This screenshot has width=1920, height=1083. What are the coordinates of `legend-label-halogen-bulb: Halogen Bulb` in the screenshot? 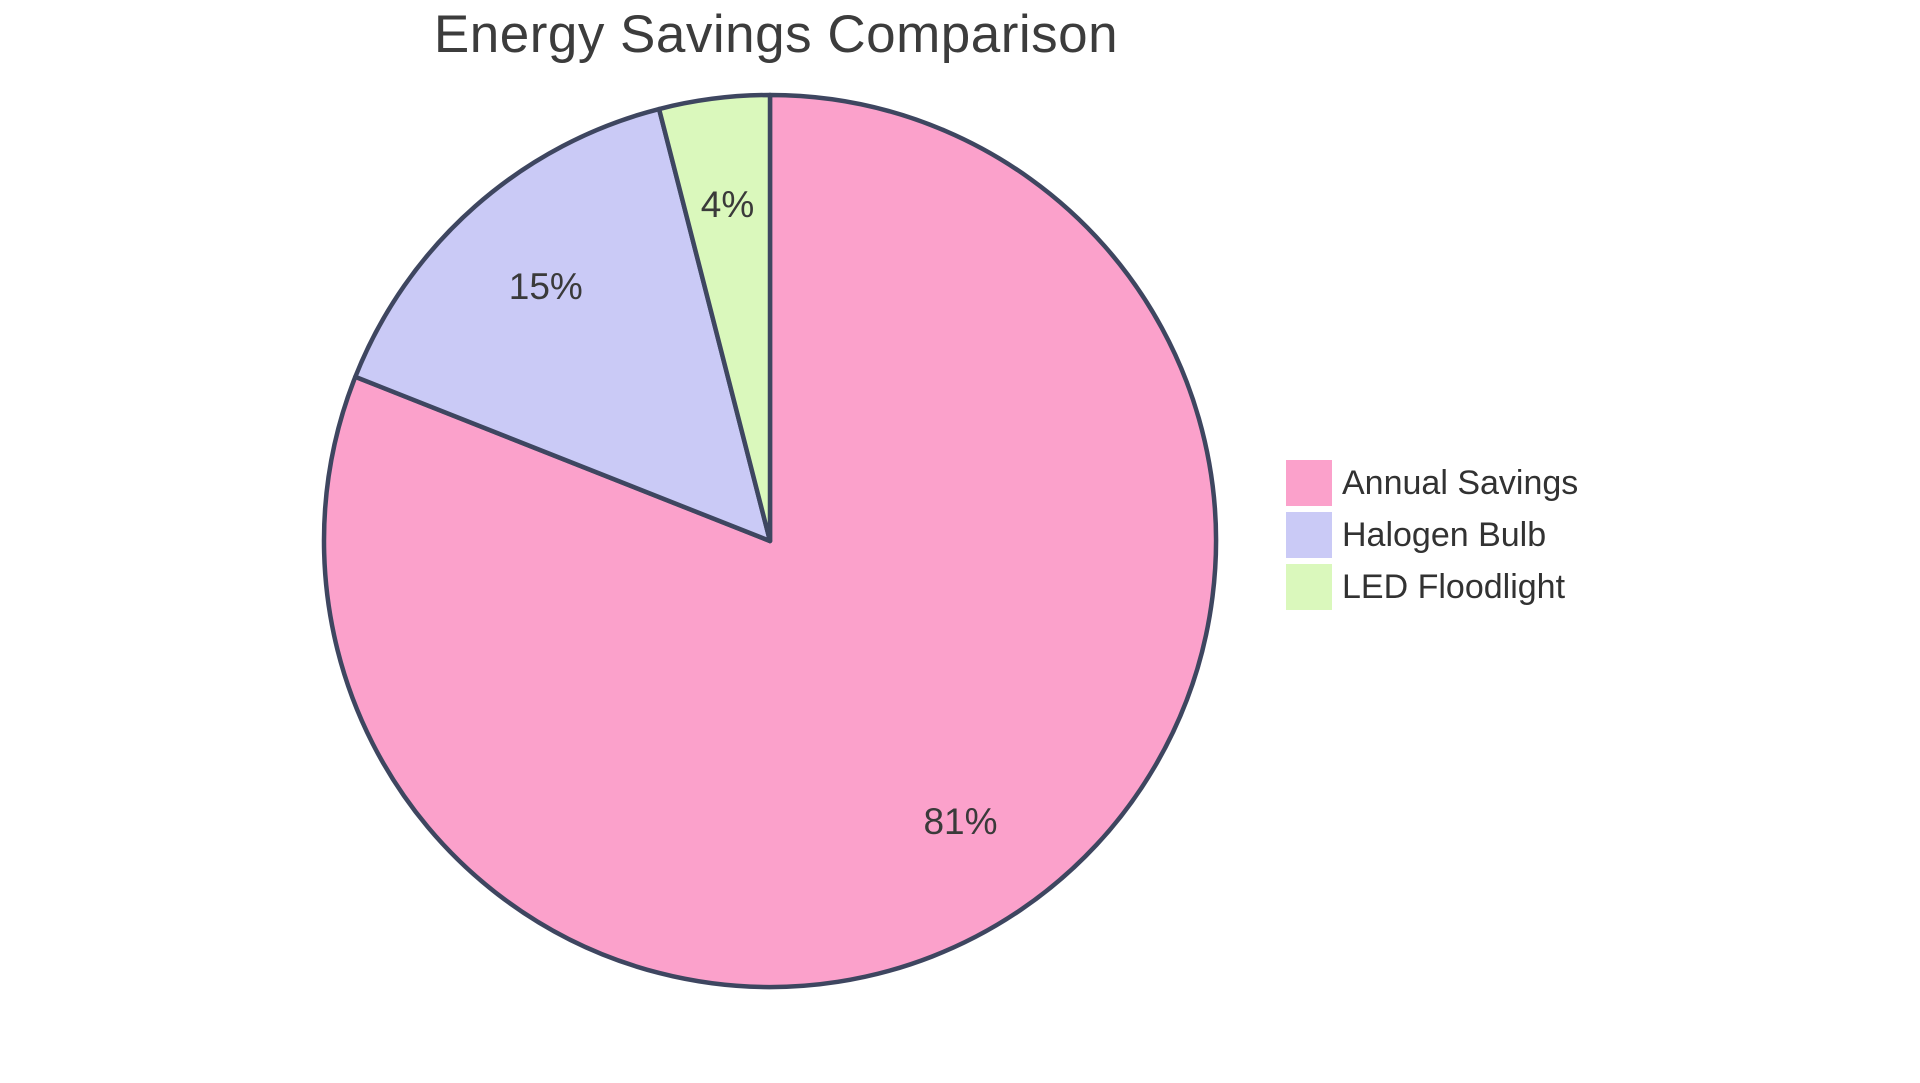 It's located at (1444, 534).